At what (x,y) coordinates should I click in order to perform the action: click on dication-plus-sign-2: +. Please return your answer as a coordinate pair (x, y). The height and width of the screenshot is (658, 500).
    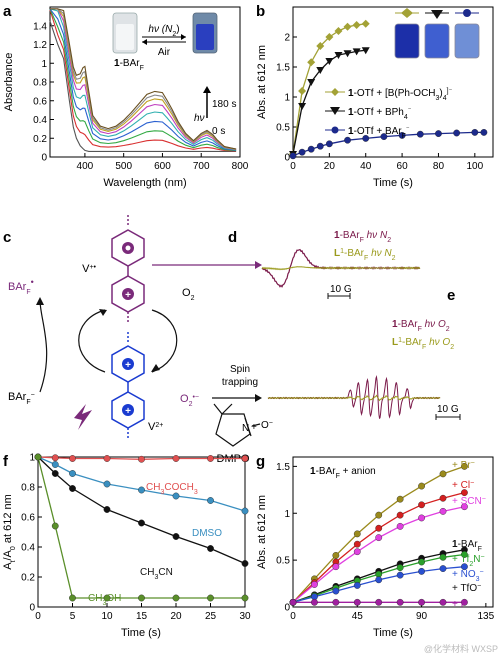
    Looking at the image, I should click on (128, 411).